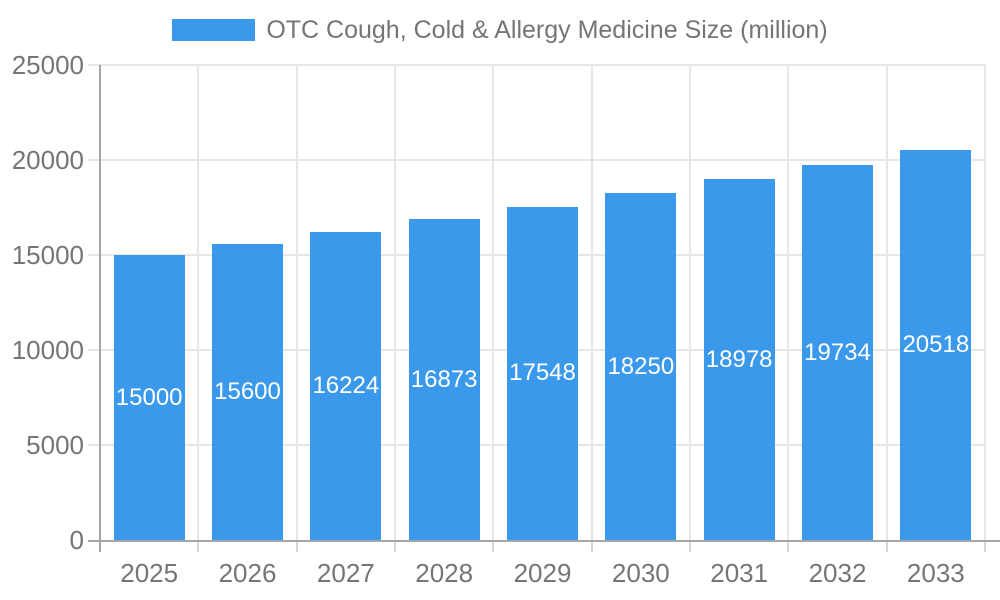 The image size is (1000, 600). I want to click on bar: 18978, so click(739, 359).